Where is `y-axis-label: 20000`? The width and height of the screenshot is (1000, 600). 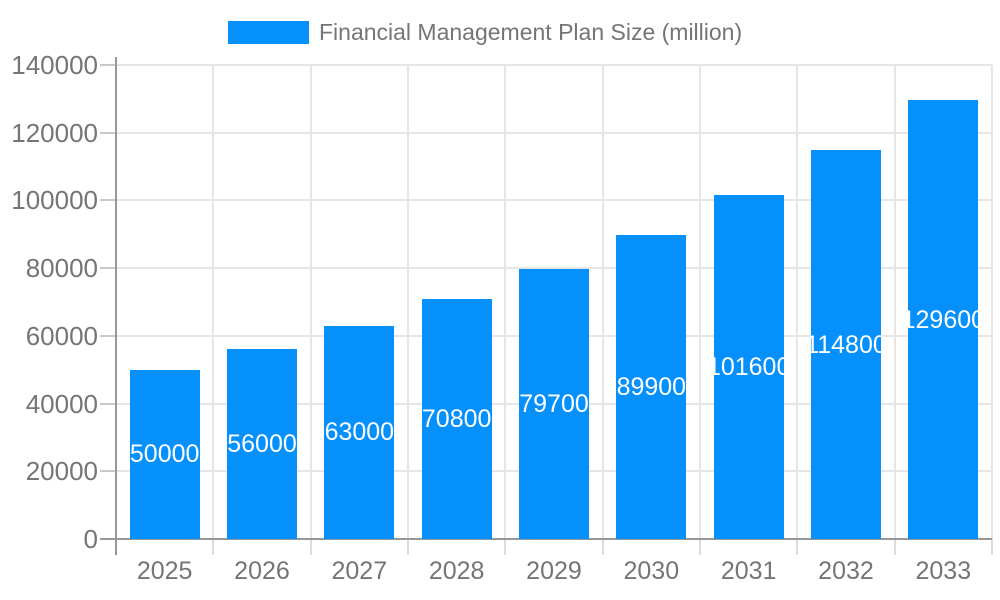
y-axis-label: 20000 is located at coordinates (61, 471).